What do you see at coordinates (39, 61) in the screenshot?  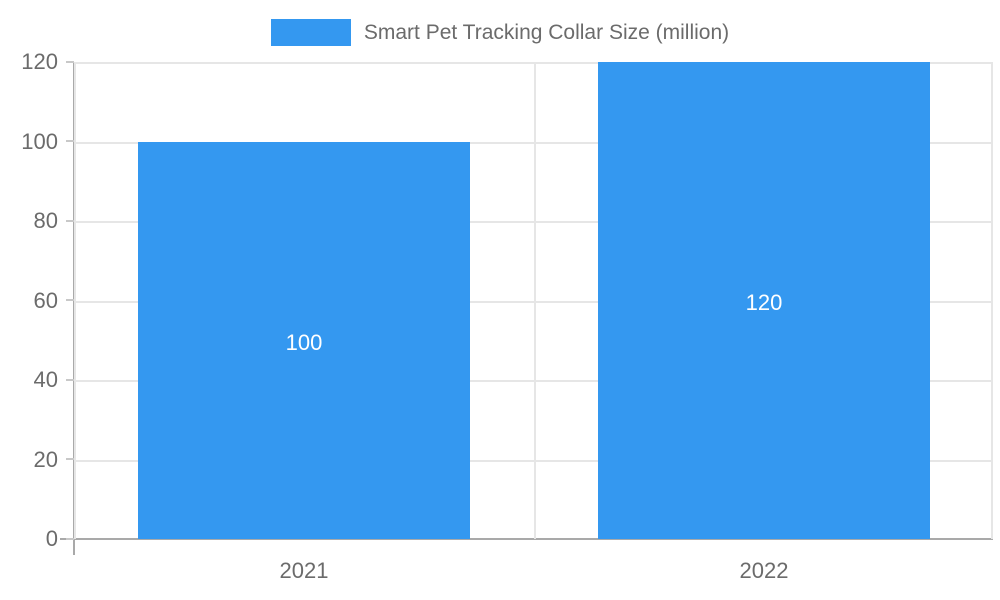 I see `y-axis-tick-label: 120` at bounding box center [39, 61].